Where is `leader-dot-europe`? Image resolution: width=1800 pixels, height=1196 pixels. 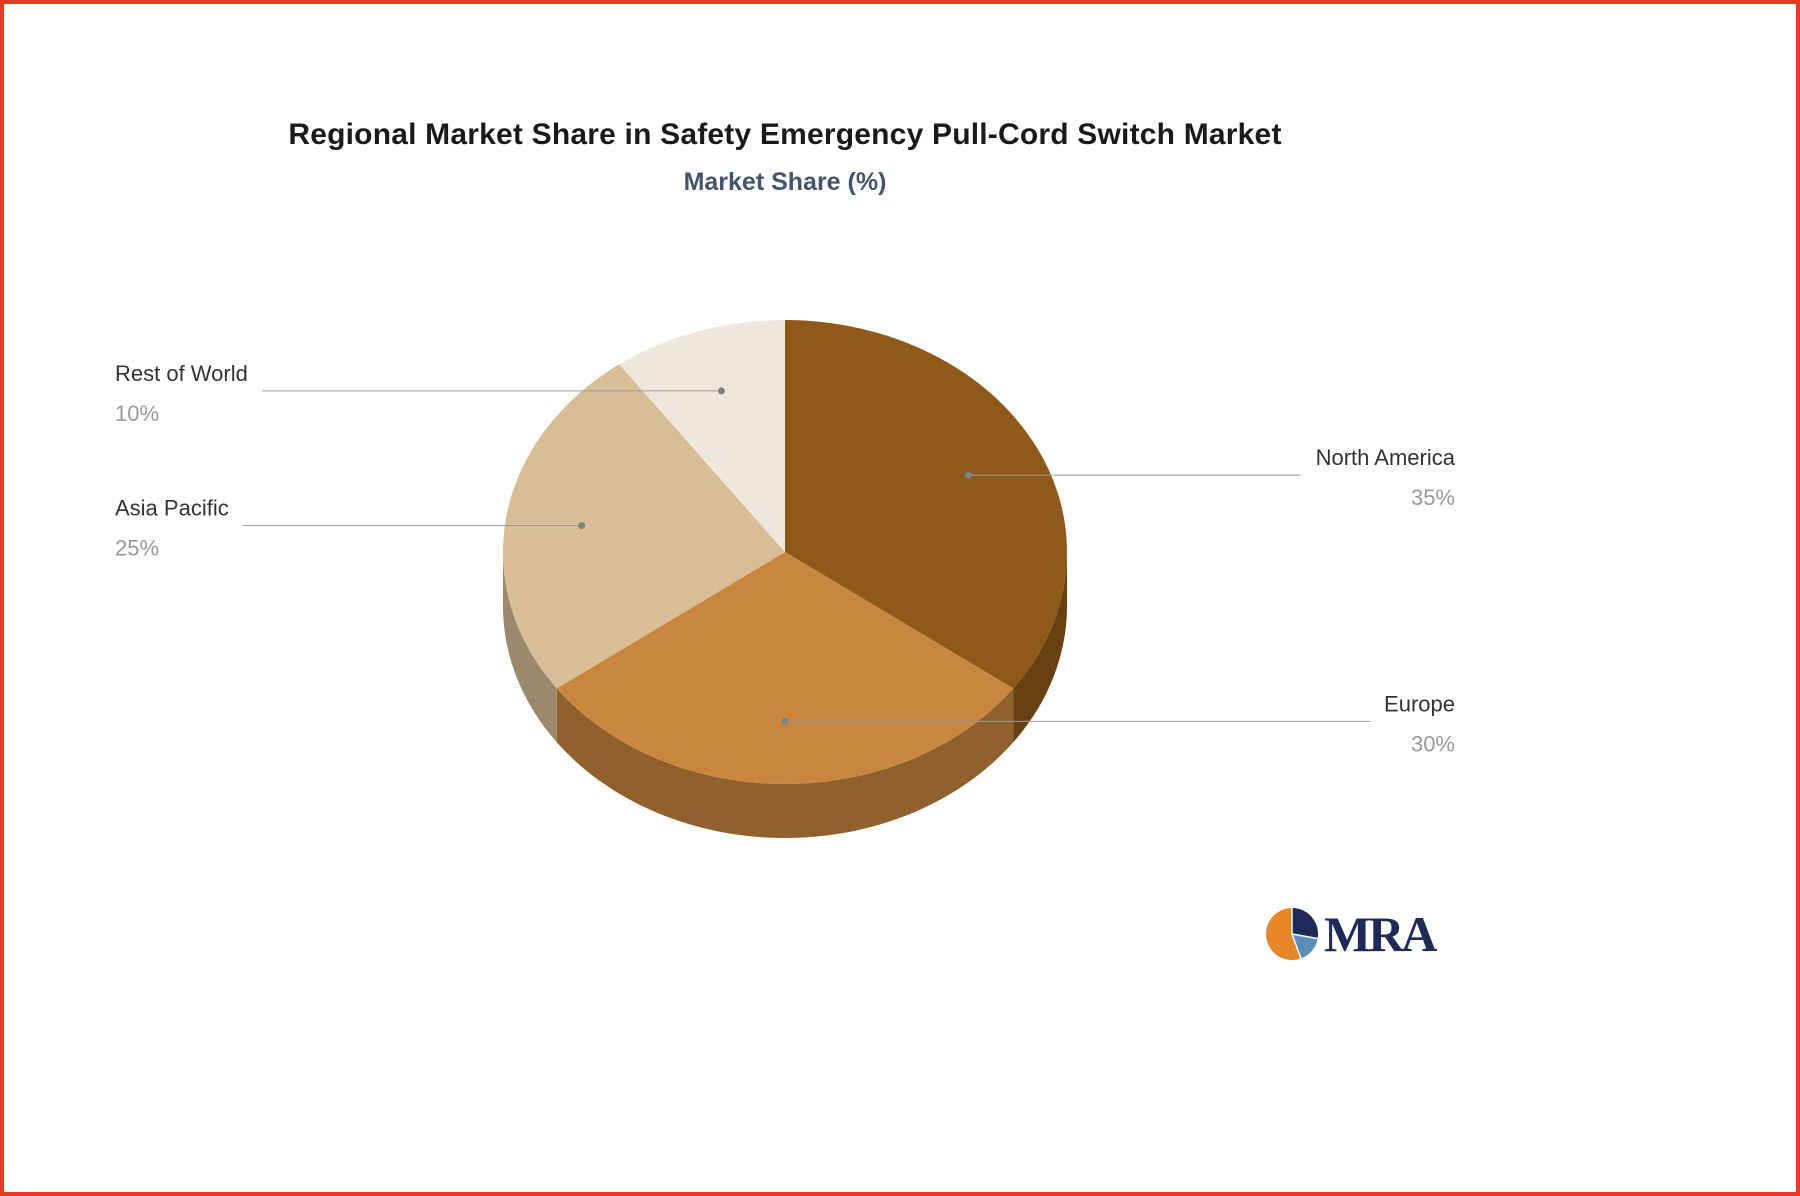 leader-dot-europe is located at coordinates (785, 721).